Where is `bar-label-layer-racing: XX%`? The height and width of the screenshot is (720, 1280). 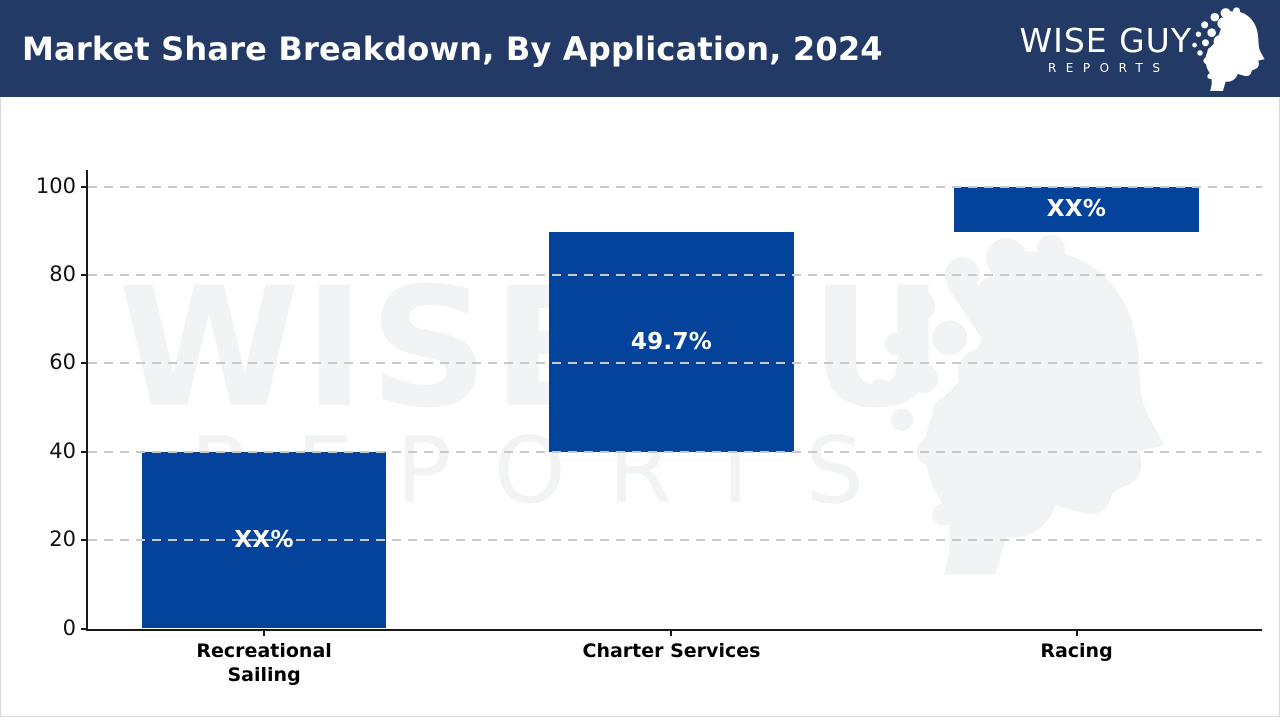 bar-label-layer-racing: XX% is located at coordinates (1076, 210).